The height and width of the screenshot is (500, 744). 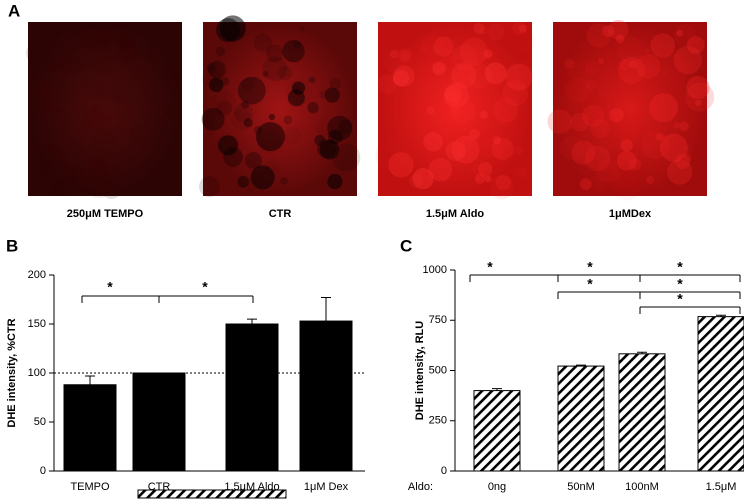 What do you see at coordinates (43, 471) in the screenshot?
I see `y-tick-label: 0` at bounding box center [43, 471].